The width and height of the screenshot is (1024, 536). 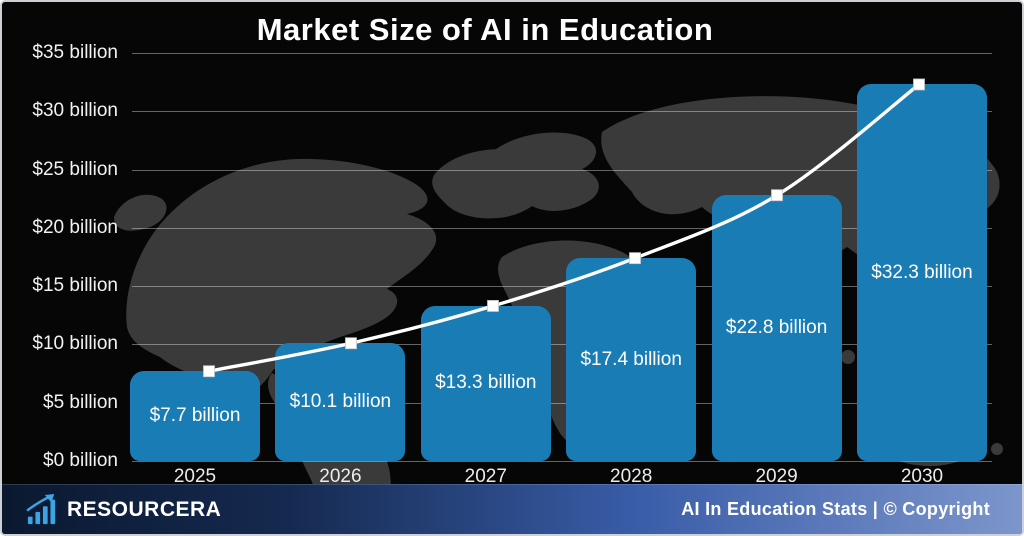 I want to click on bar-value-label: $22.8 billion, so click(x=776, y=328).